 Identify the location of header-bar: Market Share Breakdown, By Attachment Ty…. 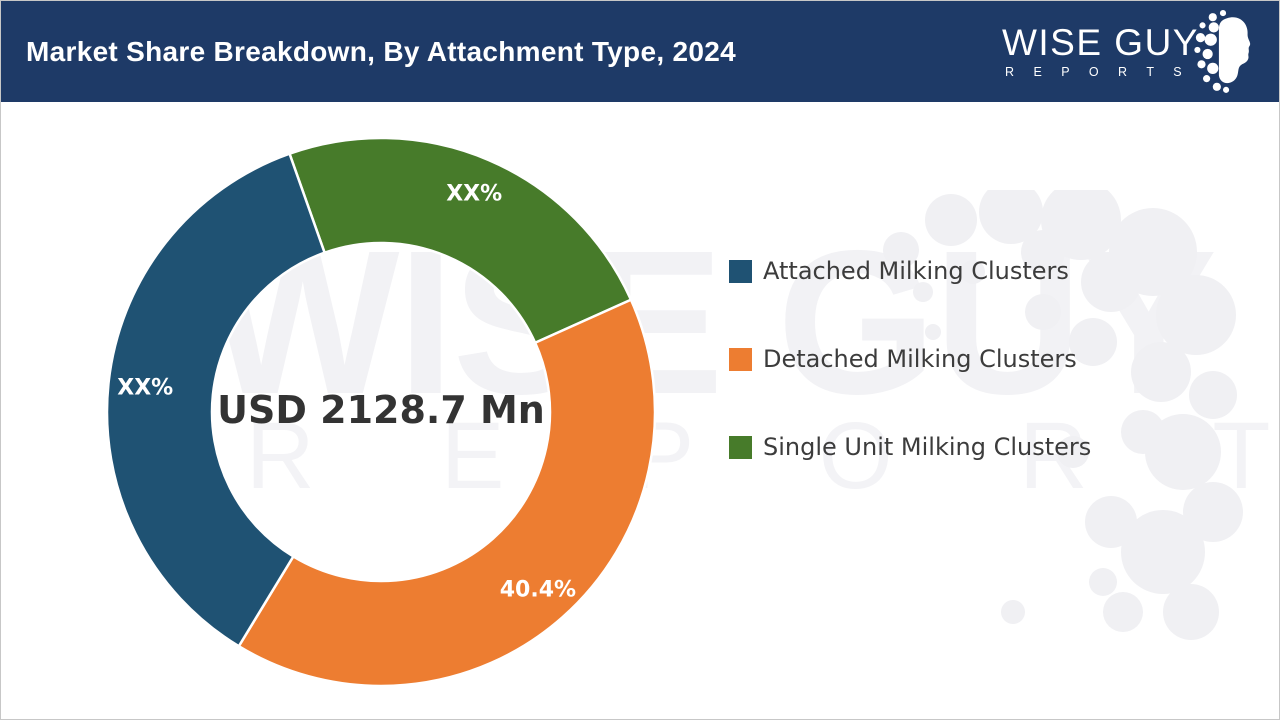
(640, 51).